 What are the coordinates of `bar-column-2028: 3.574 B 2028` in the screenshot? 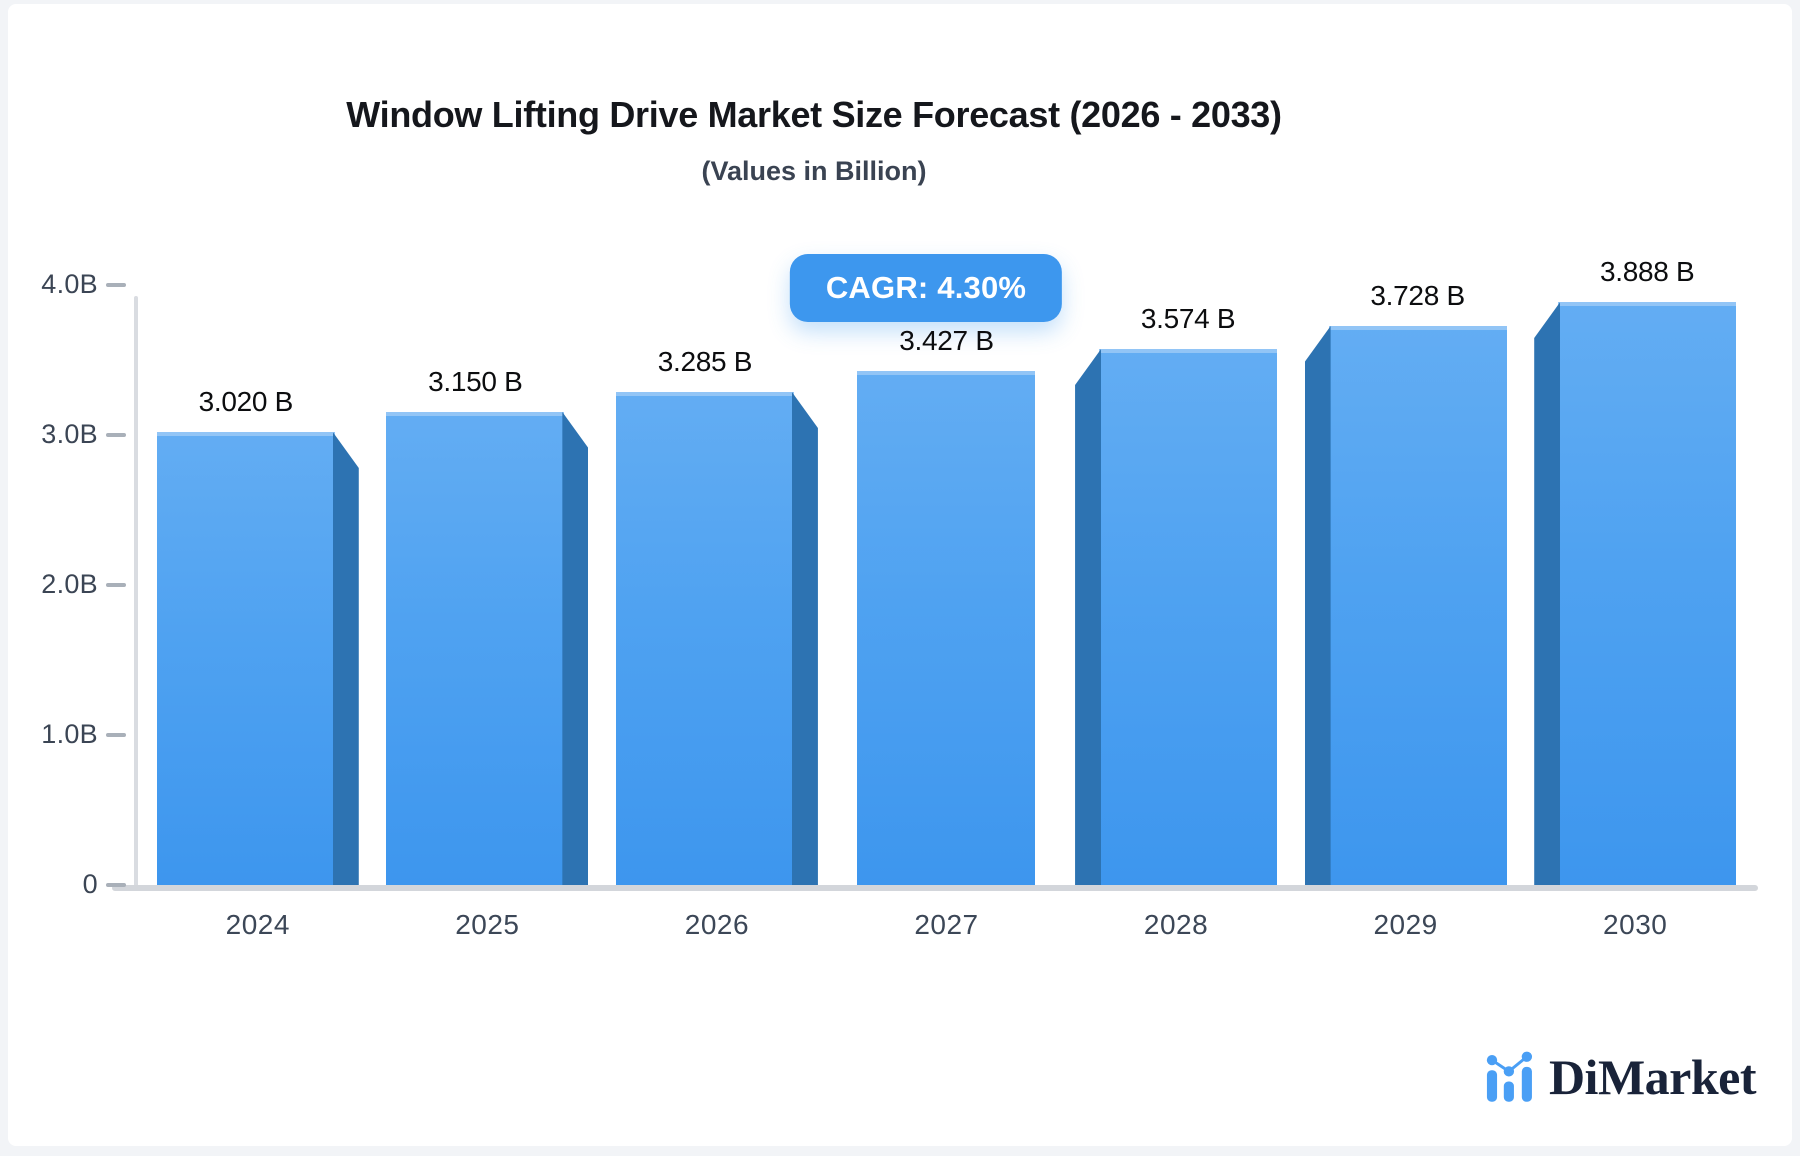 It's located at (1176, 612).